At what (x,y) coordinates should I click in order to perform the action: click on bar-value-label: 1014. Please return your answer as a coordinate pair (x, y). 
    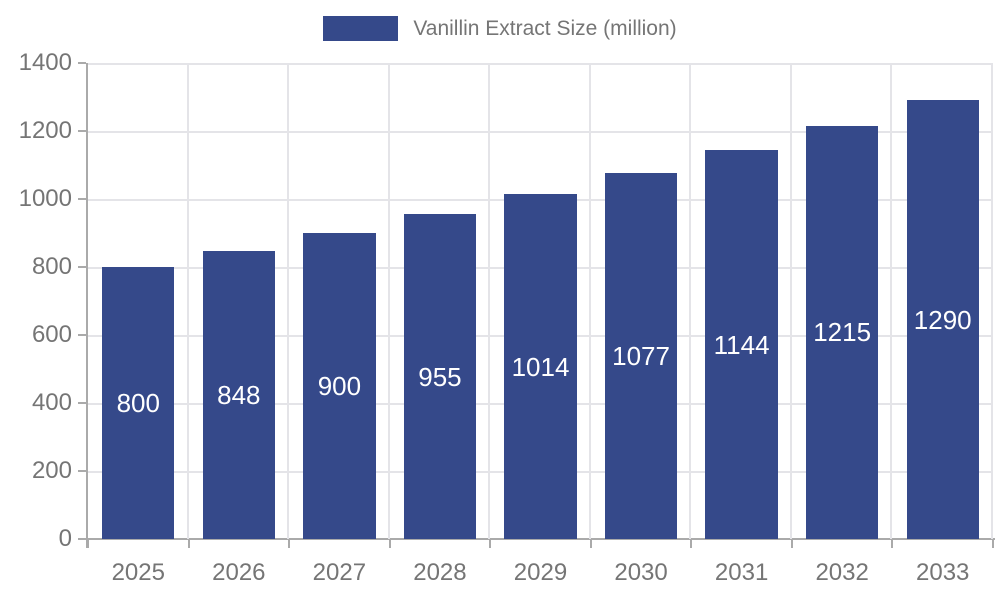
    Looking at the image, I should click on (540, 366).